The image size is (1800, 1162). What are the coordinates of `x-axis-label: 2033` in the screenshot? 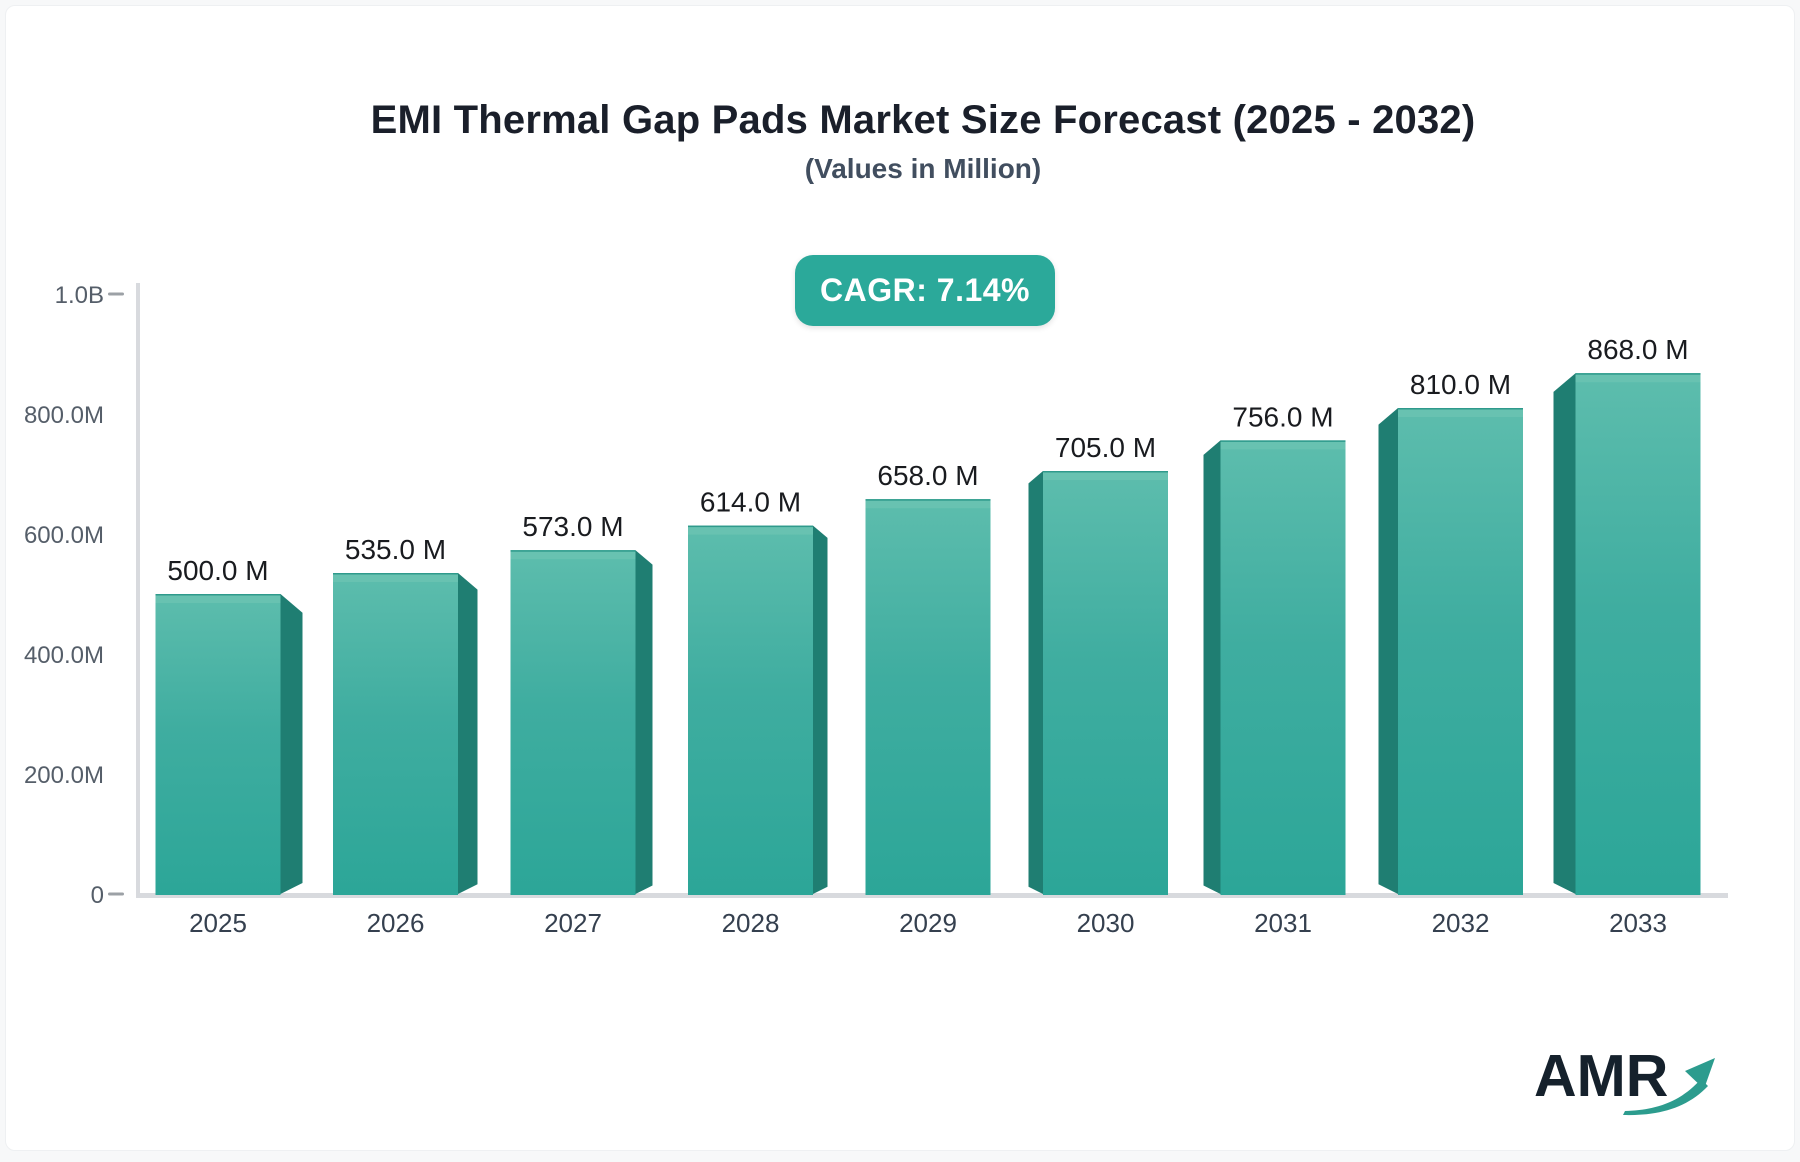 It's located at (1638, 923).